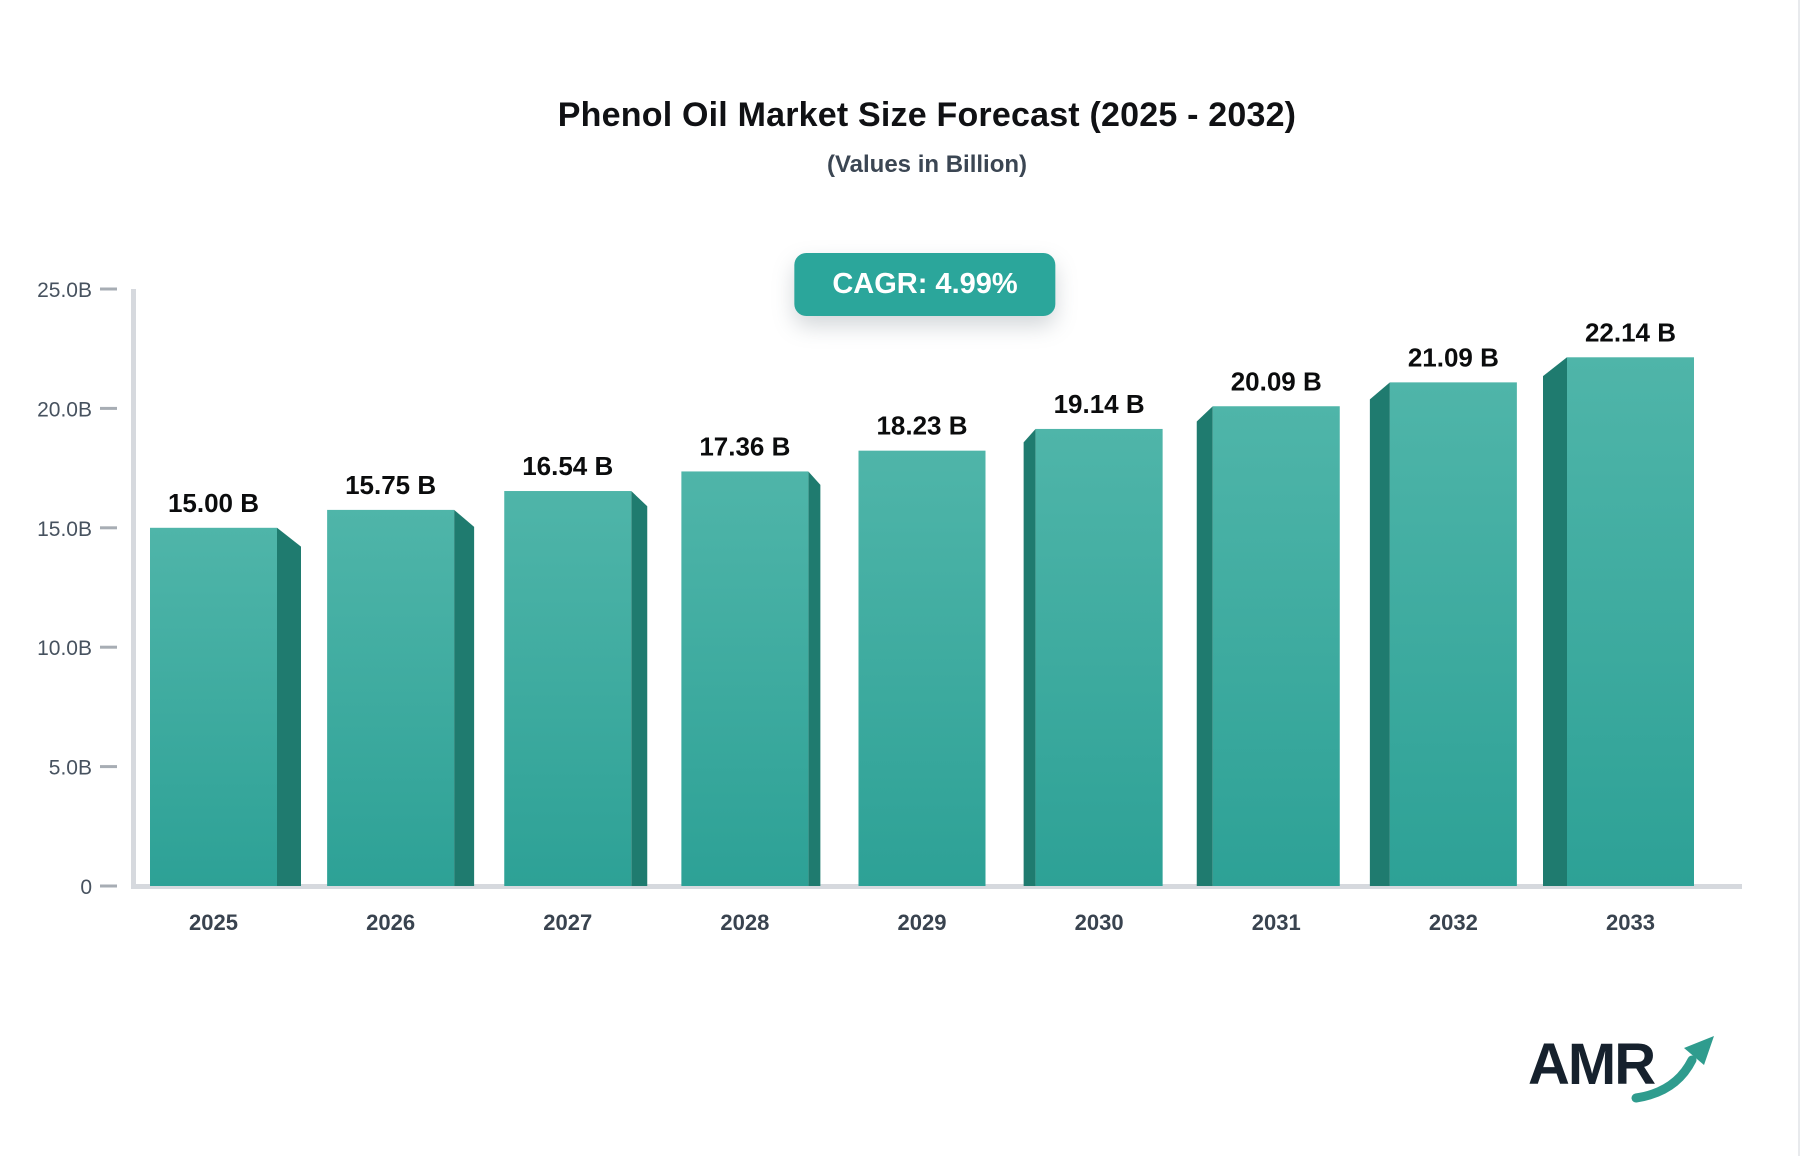 The height and width of the screenshot is (1156, 1800). Describe the element at coordinates (745, 678) in the screenshot. I see `bar-2028` at that location.